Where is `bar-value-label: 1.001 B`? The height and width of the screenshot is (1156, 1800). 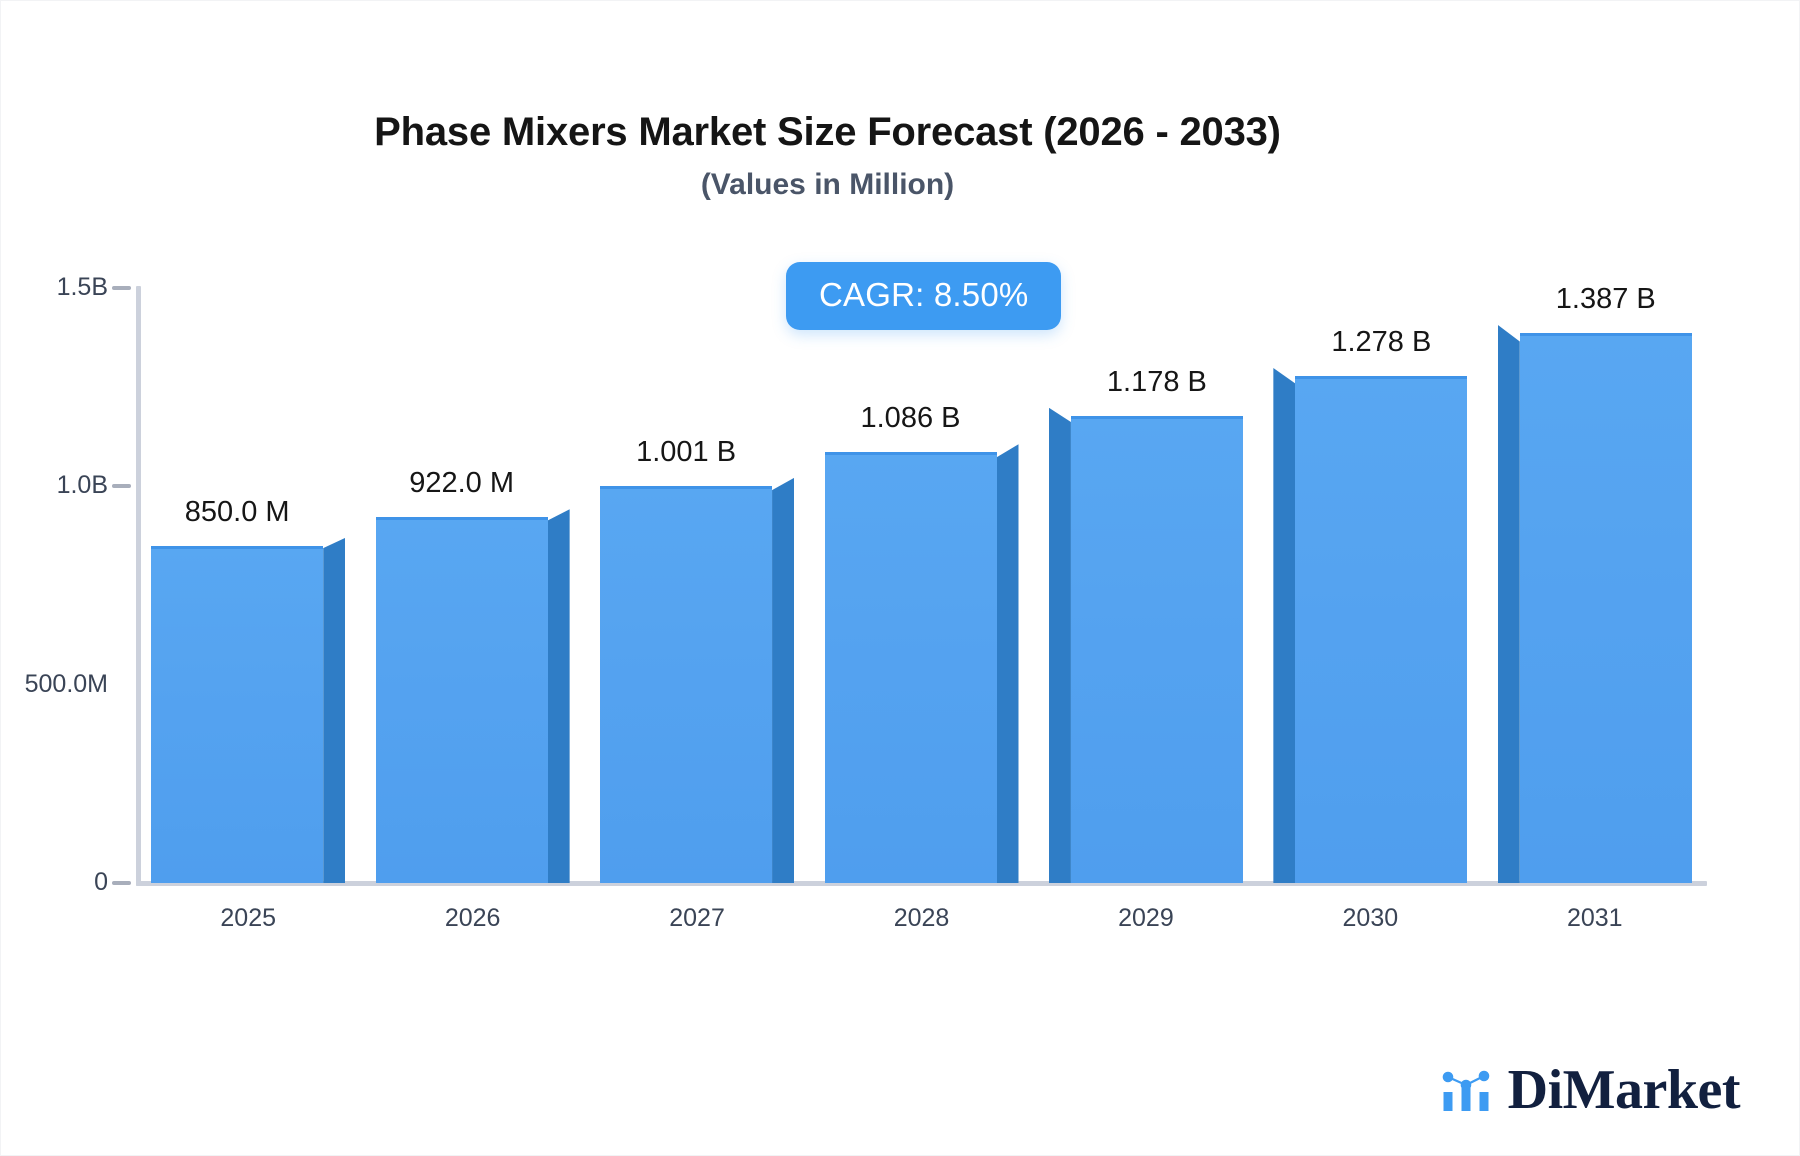
bar-value-label: 1.001 B is located at coordinates (686, 451).